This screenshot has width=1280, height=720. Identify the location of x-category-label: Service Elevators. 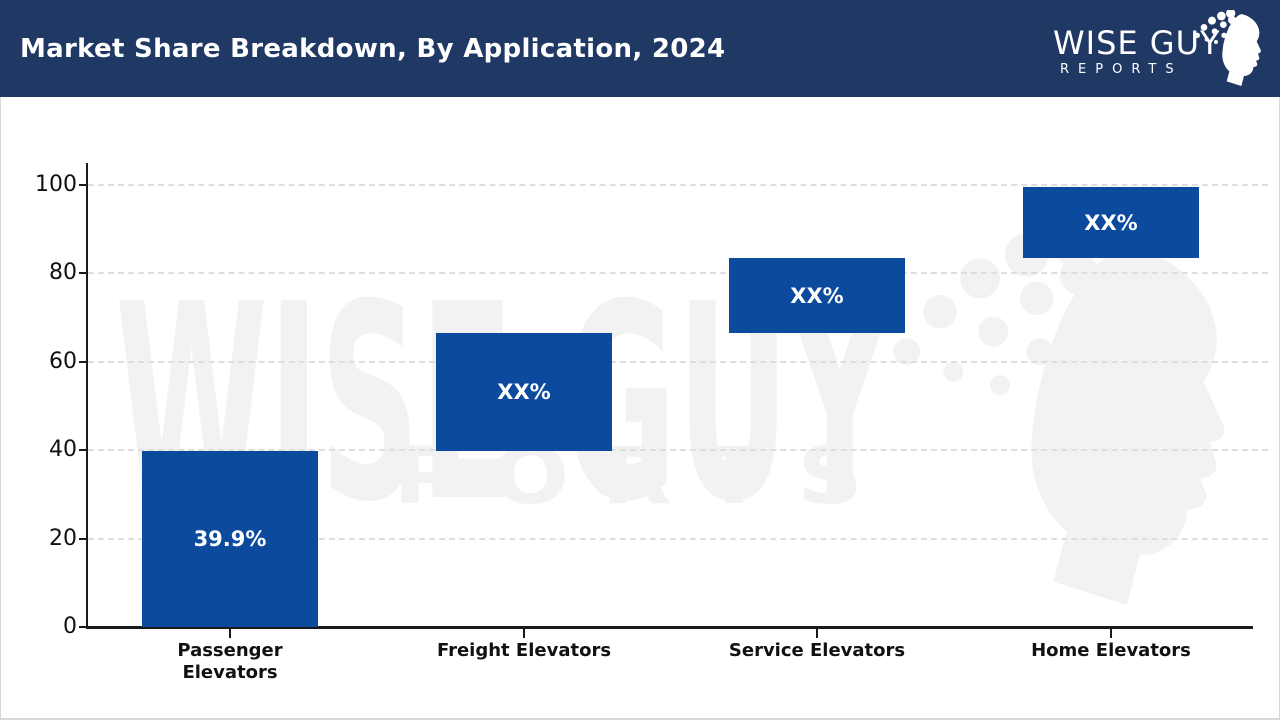
(817, 650).